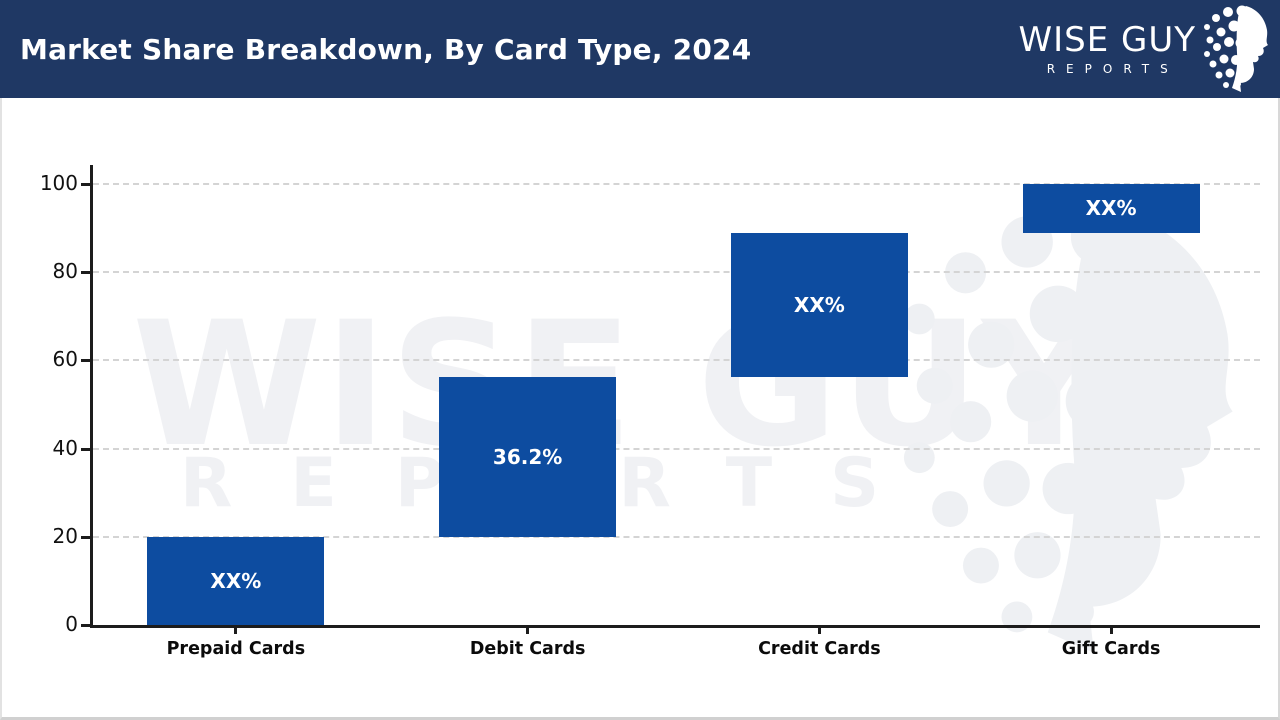  I want to click on x-label-credit-cards: Credit Cards, so click(819, 649).